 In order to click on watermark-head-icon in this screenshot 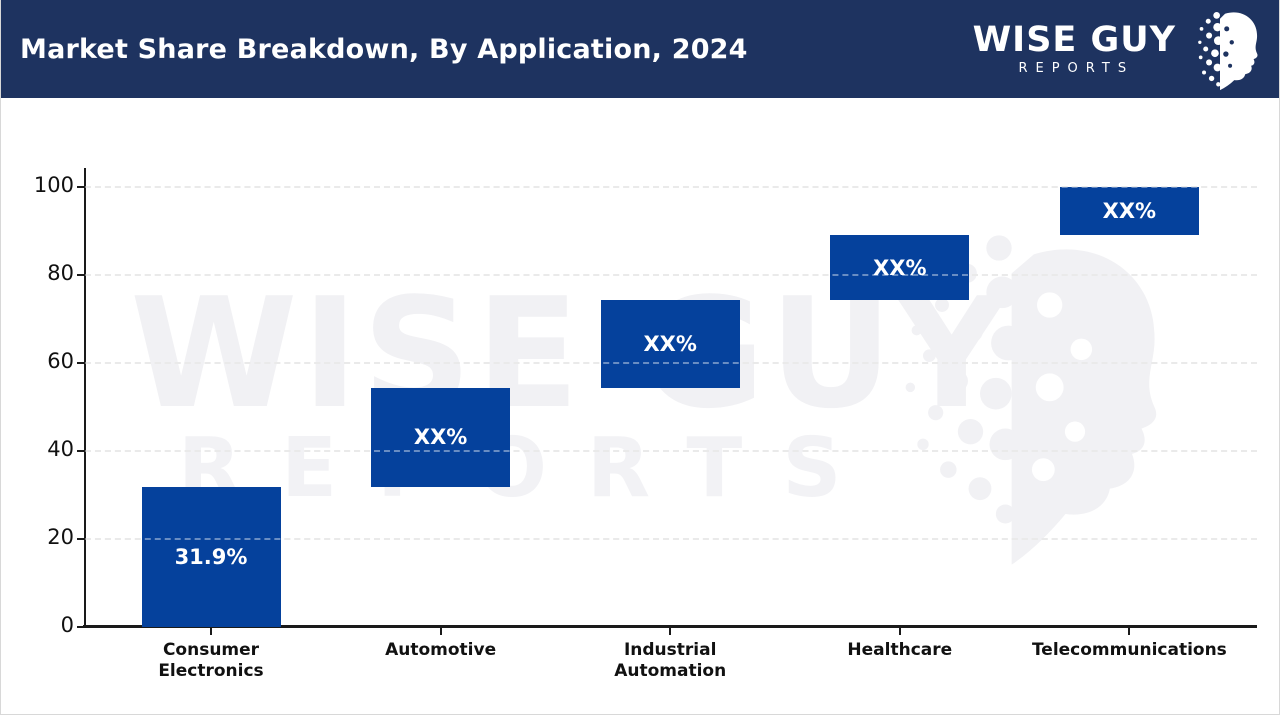, I will do `click(1031, 400)`.